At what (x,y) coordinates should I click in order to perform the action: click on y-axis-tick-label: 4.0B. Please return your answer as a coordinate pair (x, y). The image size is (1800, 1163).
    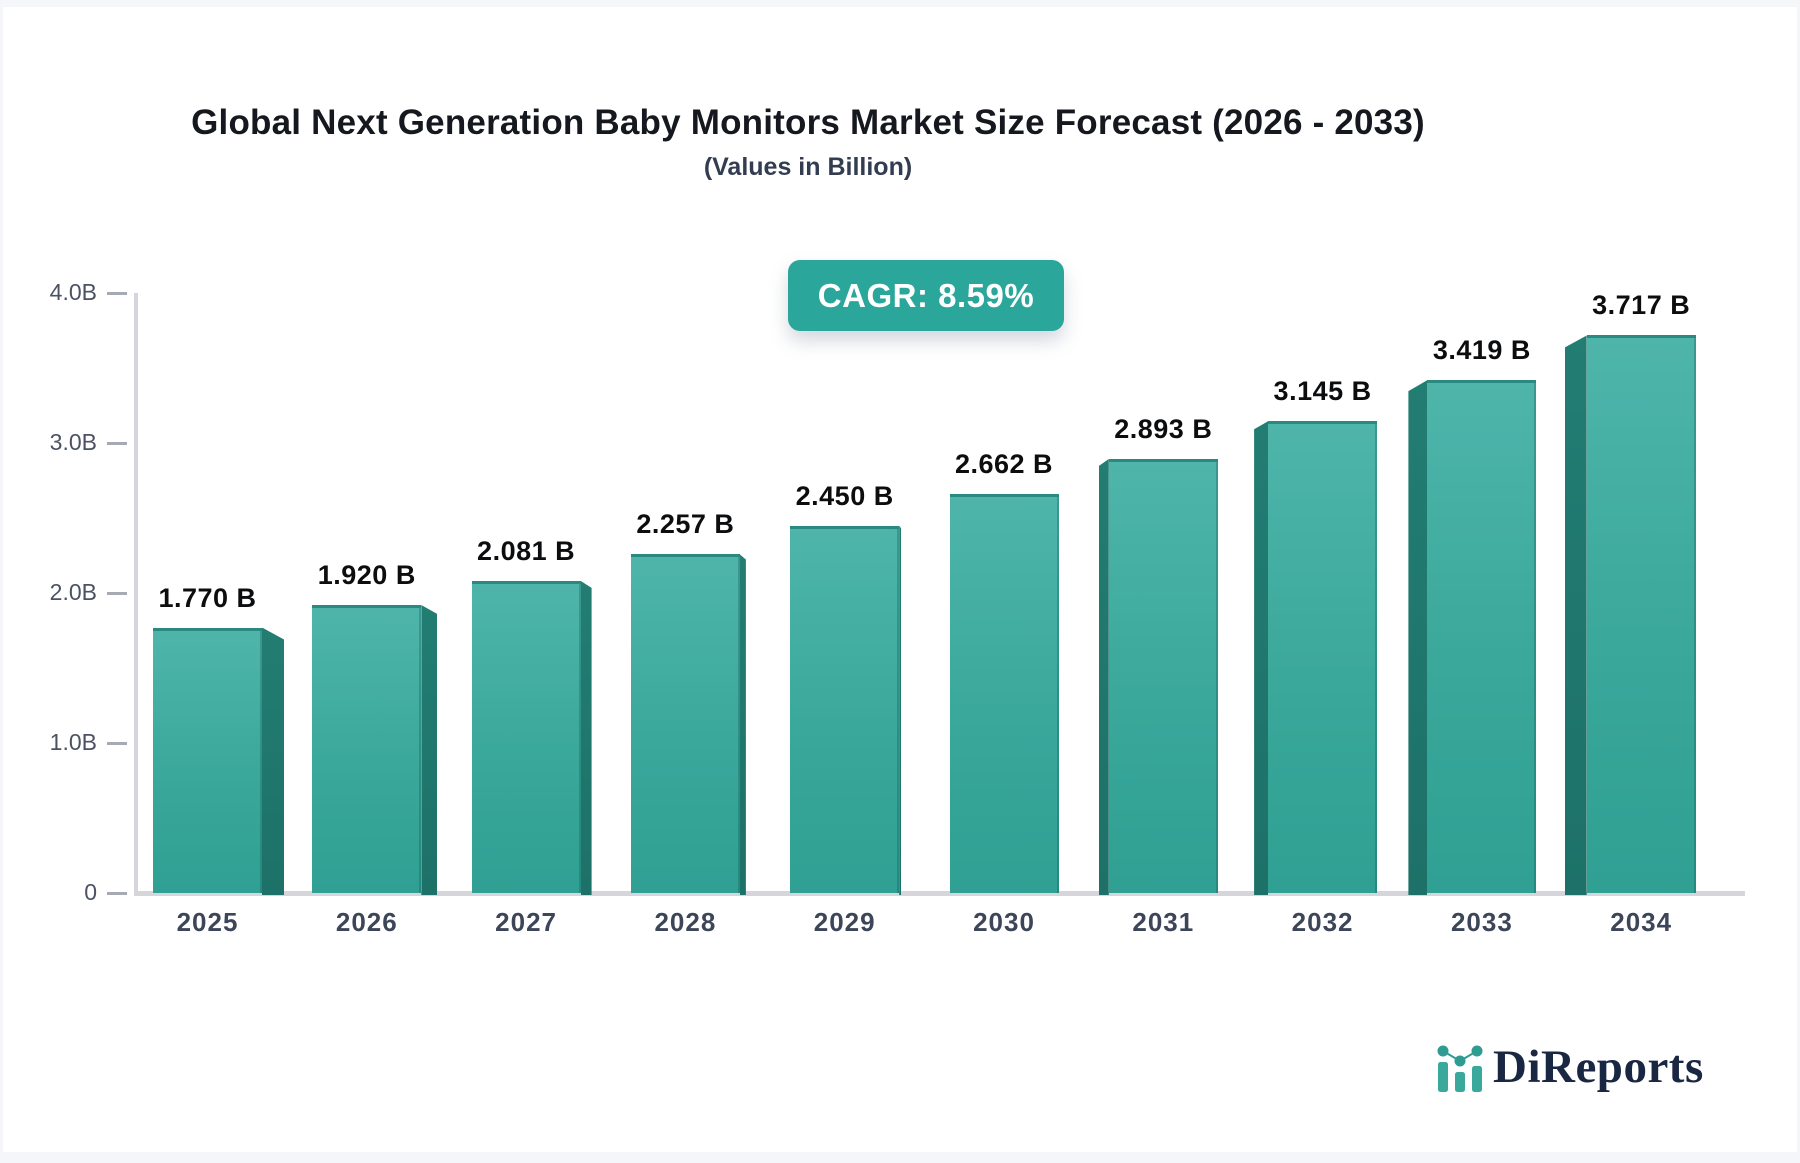
    Looking at the image, I should click on (73, 292).